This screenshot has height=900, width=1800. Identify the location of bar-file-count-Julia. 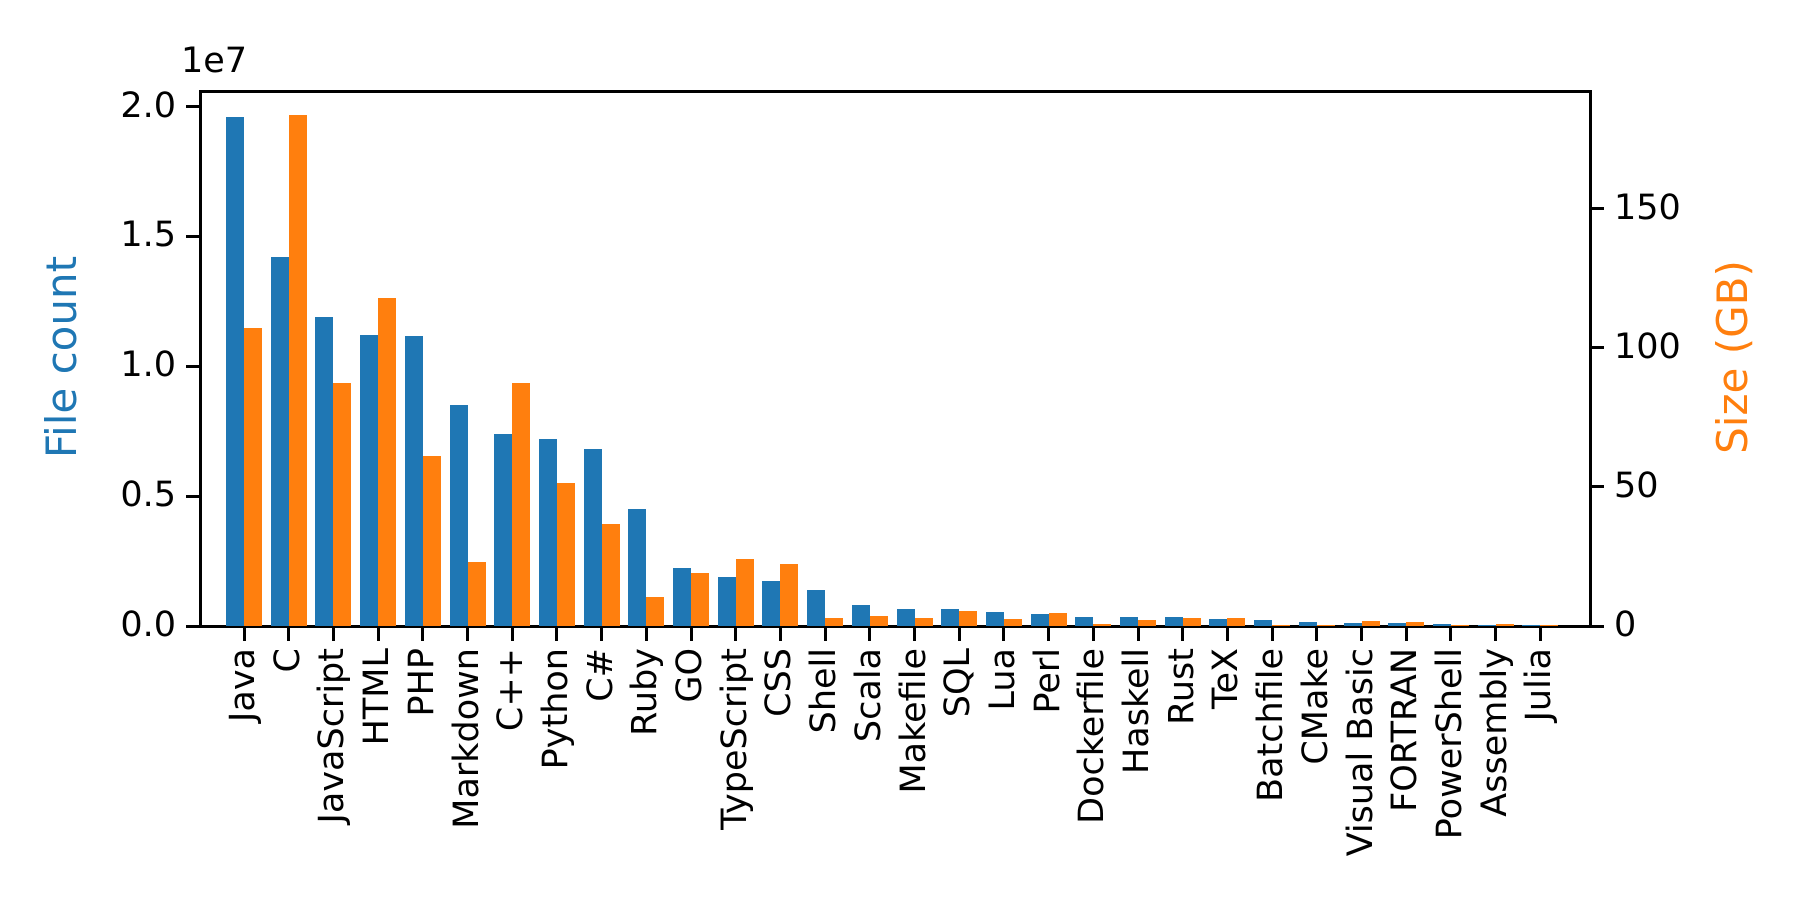
(1531, 625).